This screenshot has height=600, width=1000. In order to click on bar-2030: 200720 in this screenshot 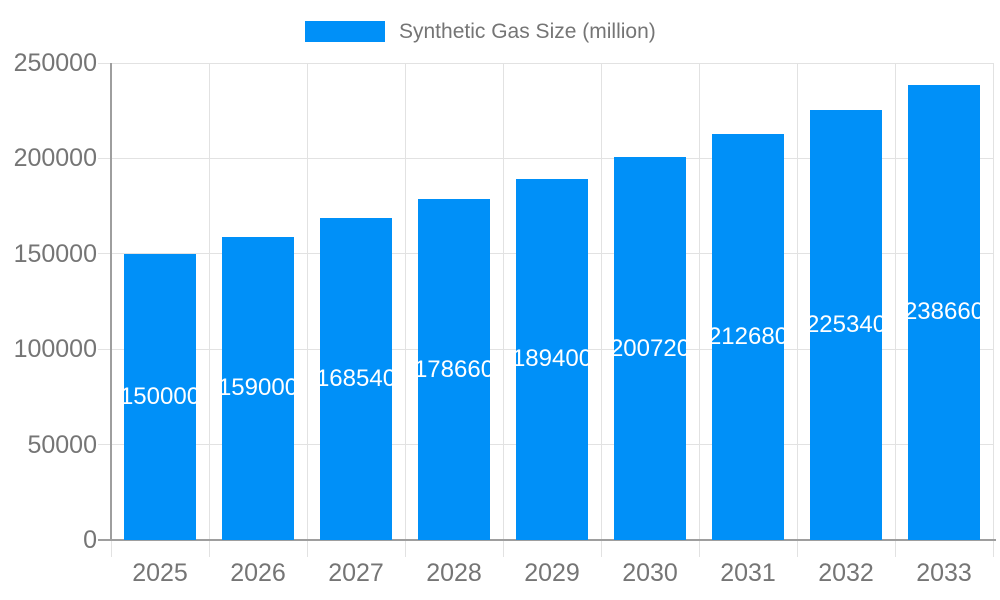, I will do `click(650, 348)`.